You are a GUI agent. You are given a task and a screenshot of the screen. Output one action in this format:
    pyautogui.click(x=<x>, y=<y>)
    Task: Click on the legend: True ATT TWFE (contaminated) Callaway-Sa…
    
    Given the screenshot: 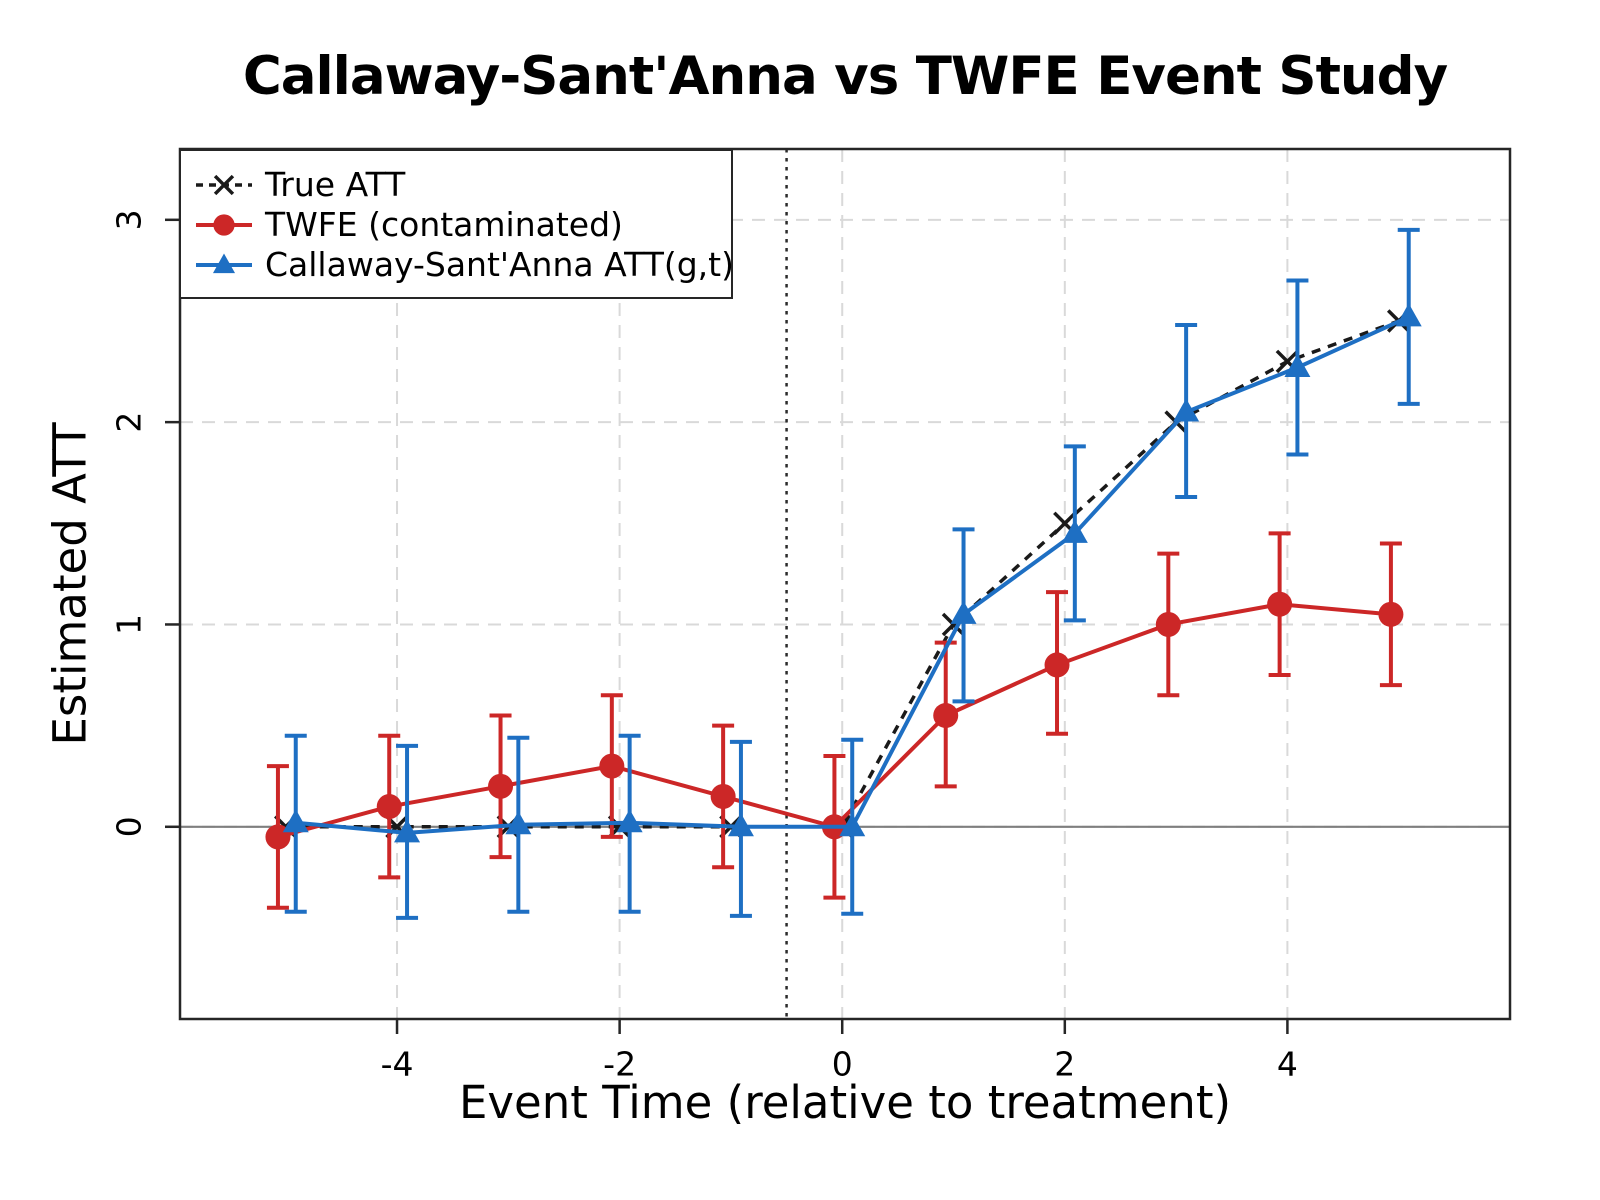 What is the action you would take?
    pyautogui.click(x=456, y=224)
    